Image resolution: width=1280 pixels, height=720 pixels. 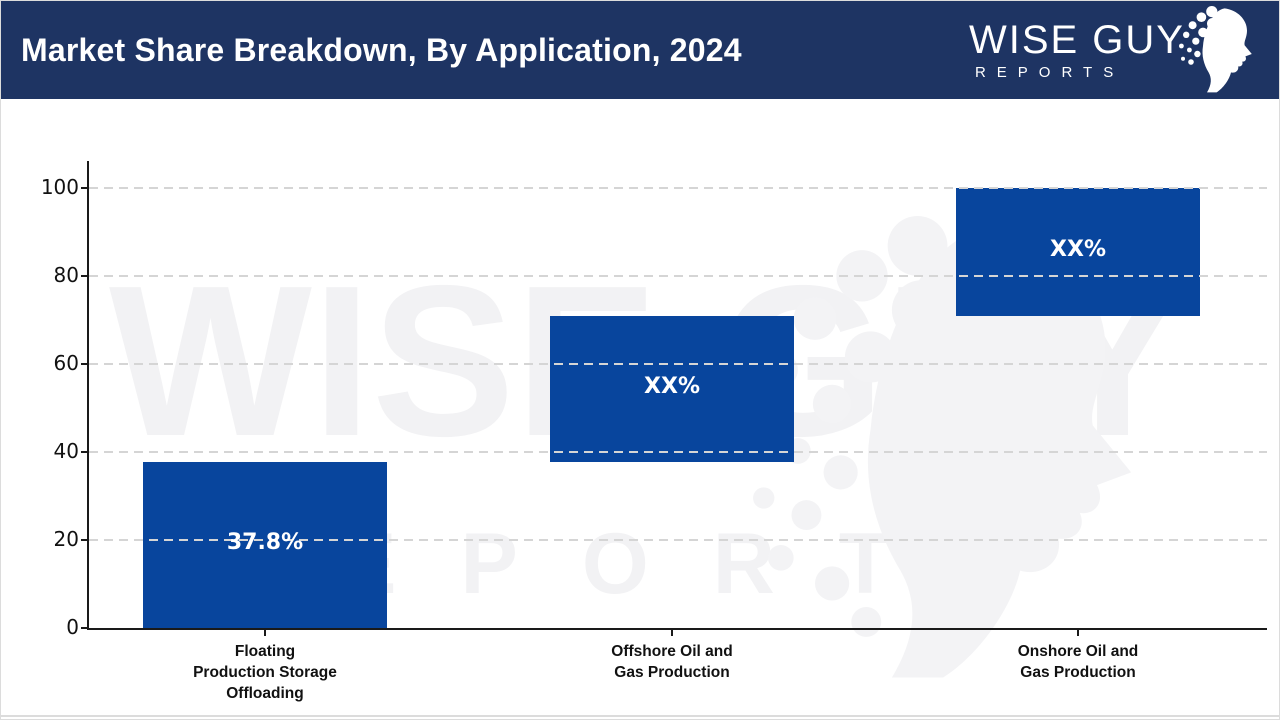 What do you see at coordinates (672, 651) in the screenshot?
I see `x-category-line: Offshore Oil and` at bounding box center [672, 651].